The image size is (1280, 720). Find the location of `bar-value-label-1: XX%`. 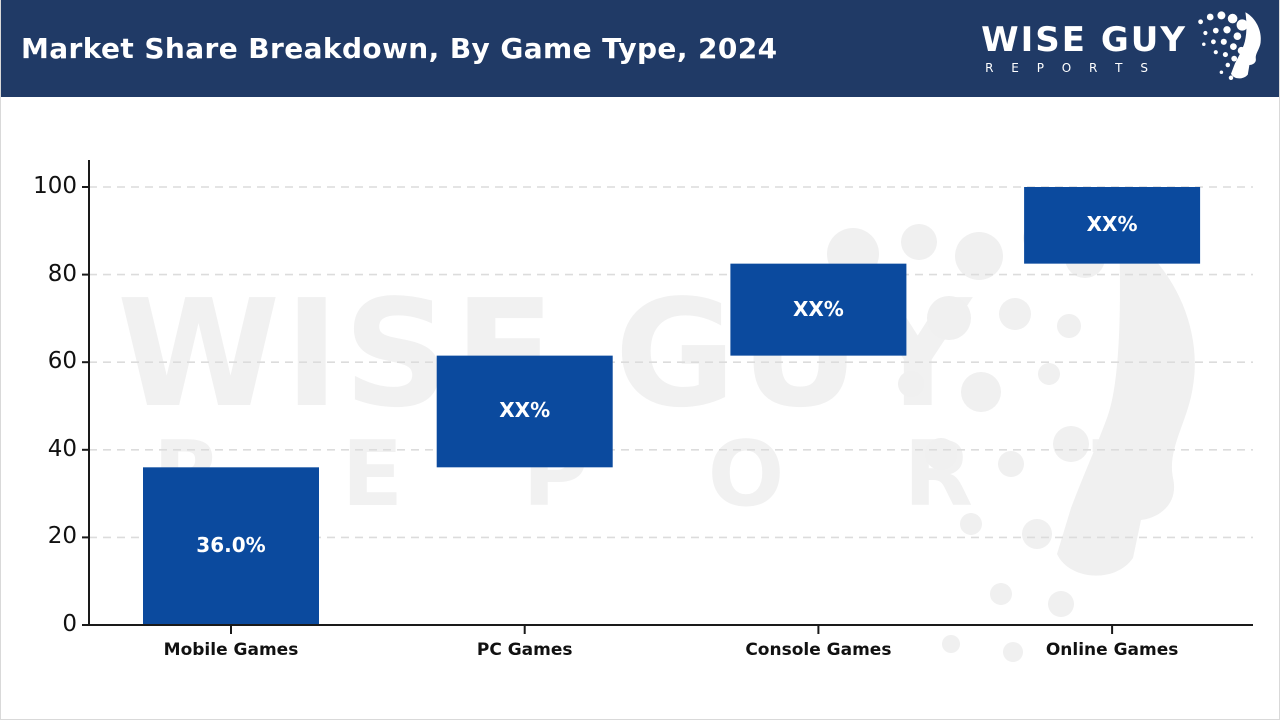

bar-value-label-1: XX% is located at coordinates (525, 410).